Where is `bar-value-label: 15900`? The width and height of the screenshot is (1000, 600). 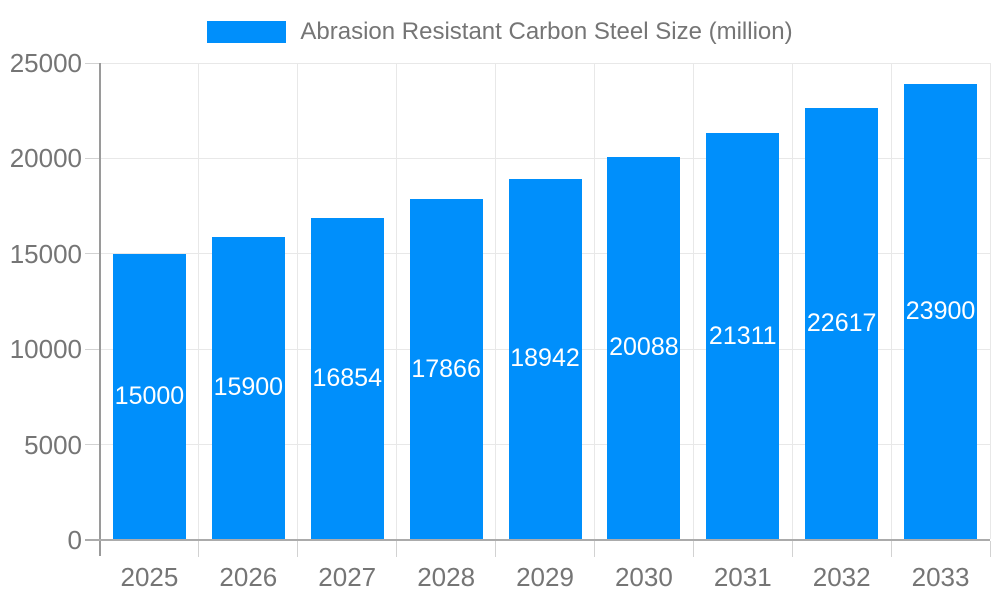 bar-value-label: 15900 is located at coordinates (248, 387).